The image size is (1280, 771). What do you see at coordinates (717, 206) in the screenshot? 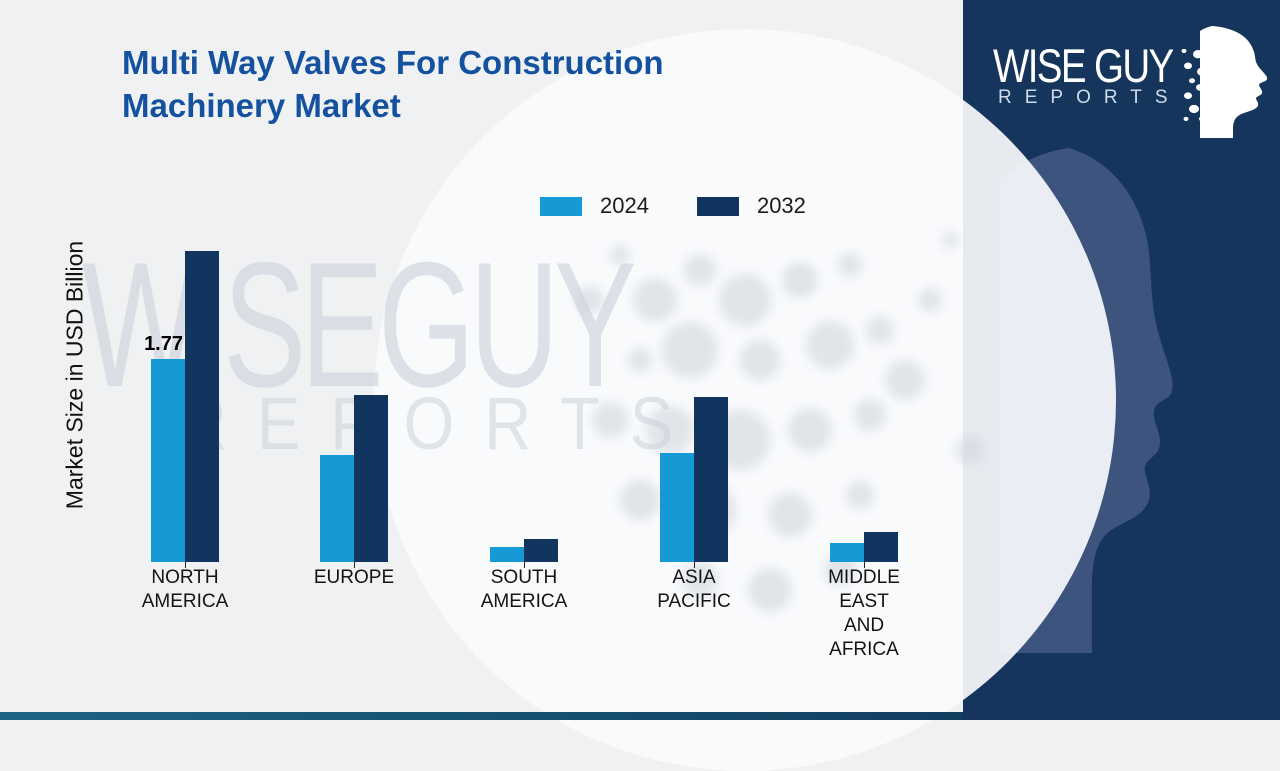
I see `legend-swatch-2032` at bounding box center [717, 206].